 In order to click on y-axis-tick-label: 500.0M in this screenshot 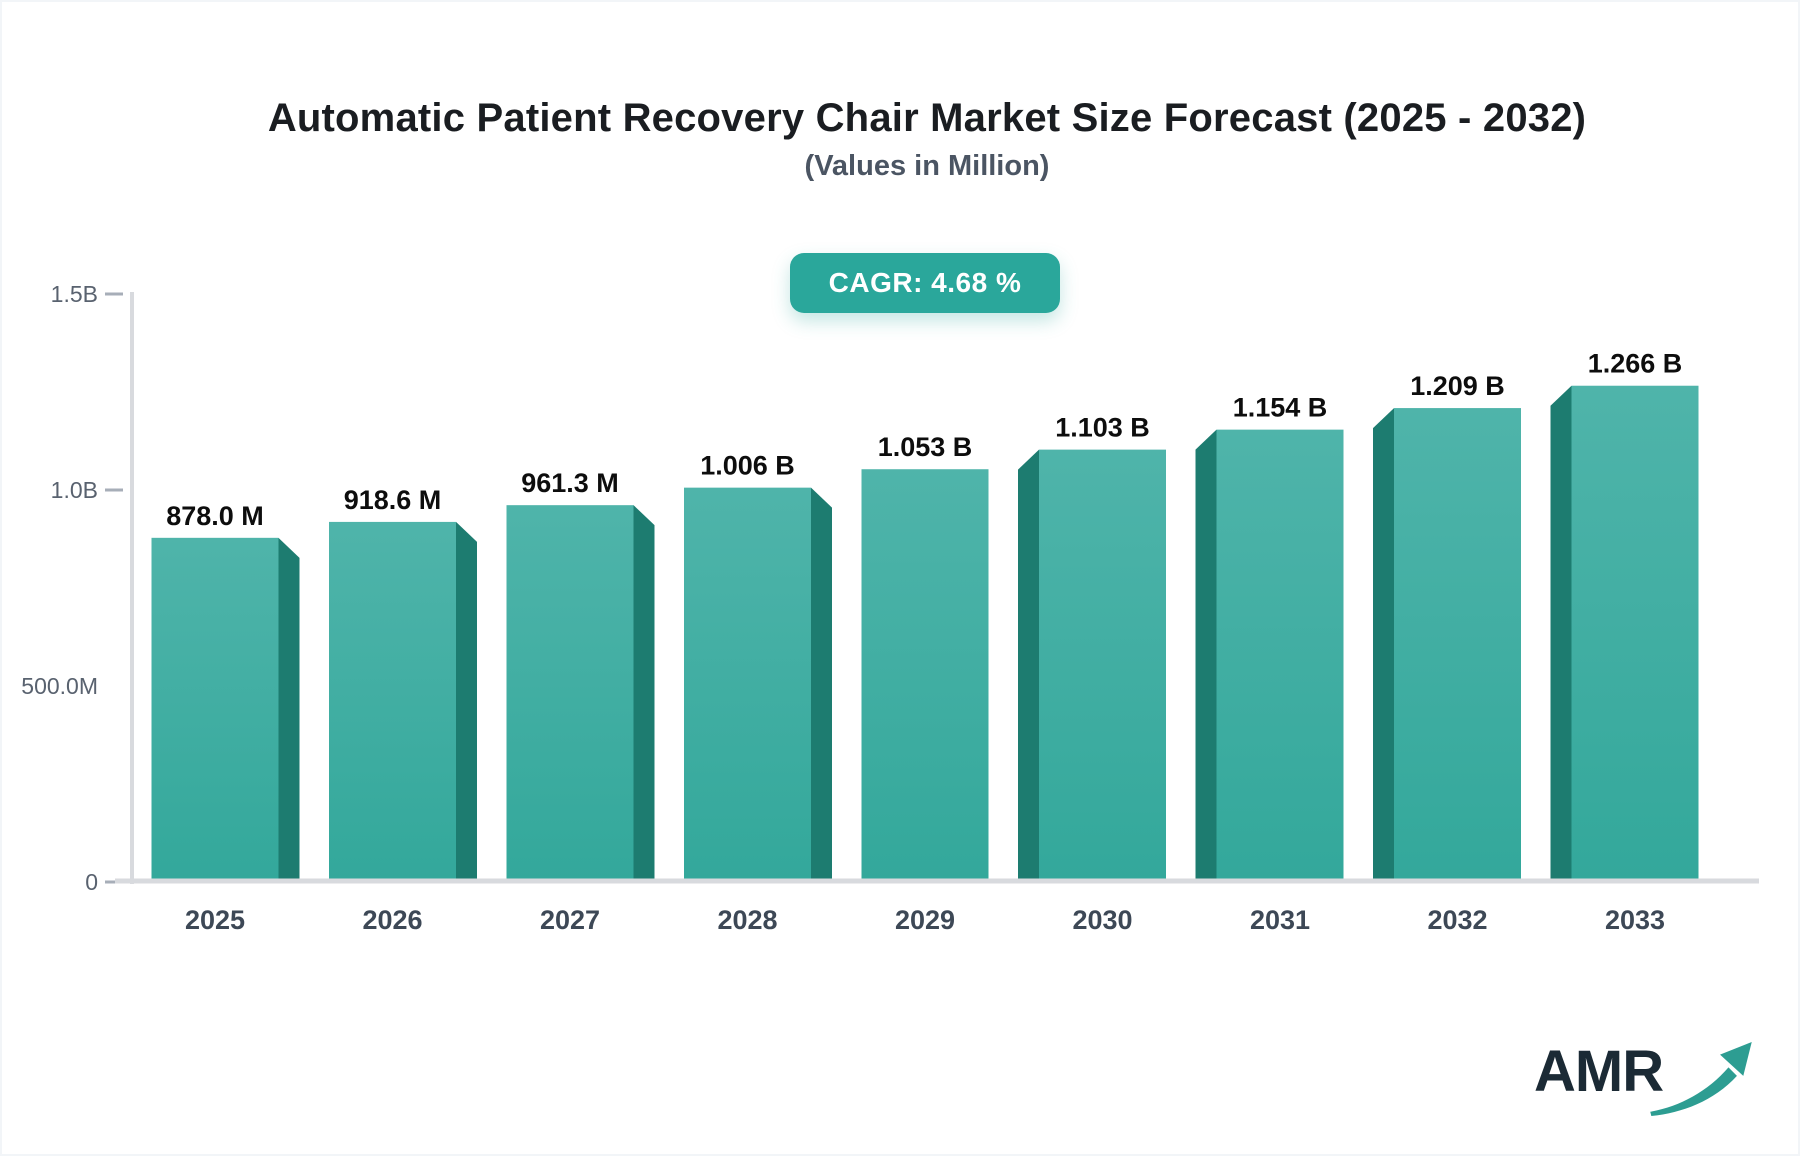, I will do `click(59, 686)`.